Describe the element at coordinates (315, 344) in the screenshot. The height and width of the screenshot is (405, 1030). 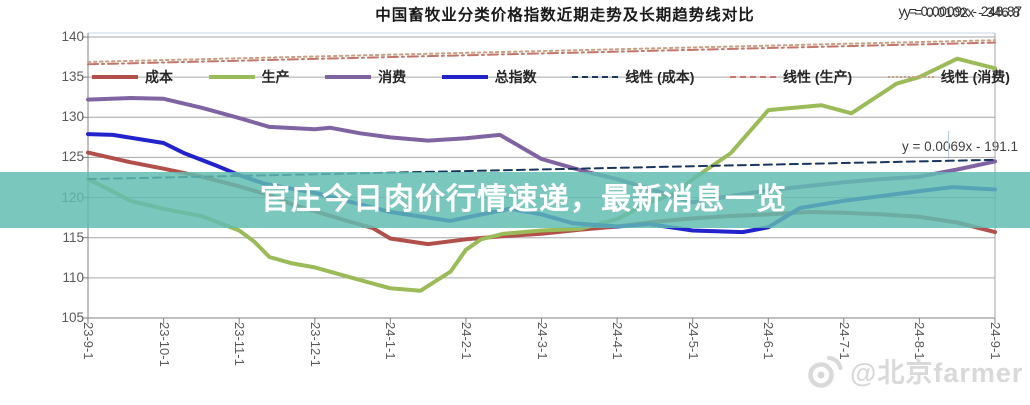
I see `x-tick-label: 23-12-1` at that location.